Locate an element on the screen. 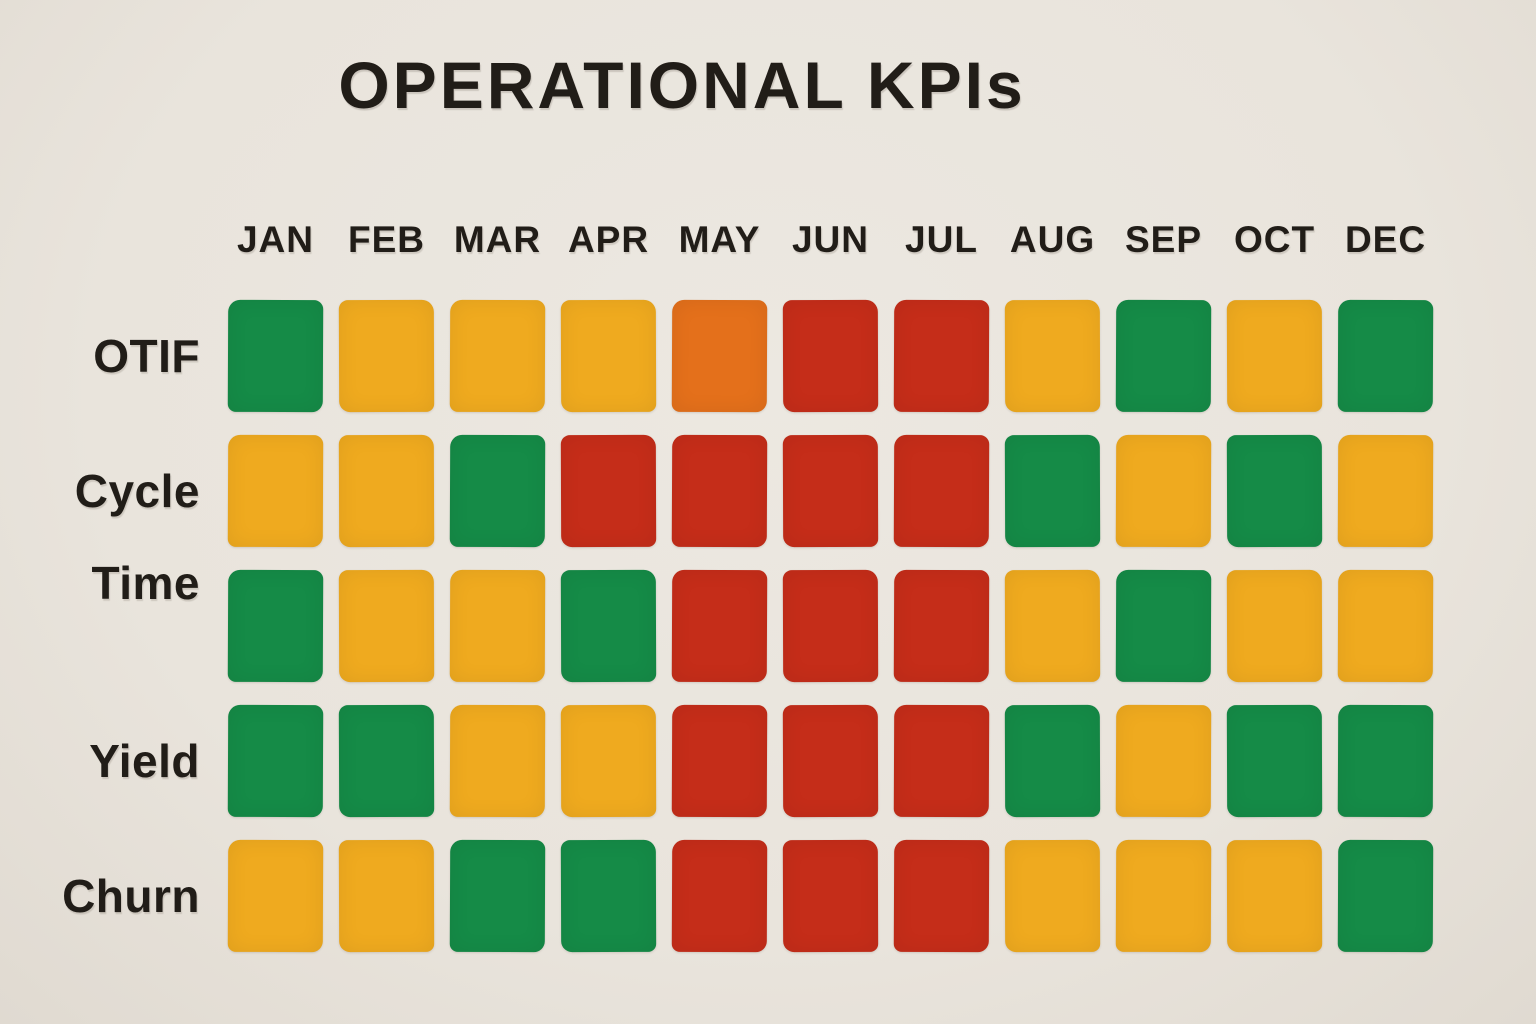  status-cell-yield-sep is located at coordinates (1163, 761).